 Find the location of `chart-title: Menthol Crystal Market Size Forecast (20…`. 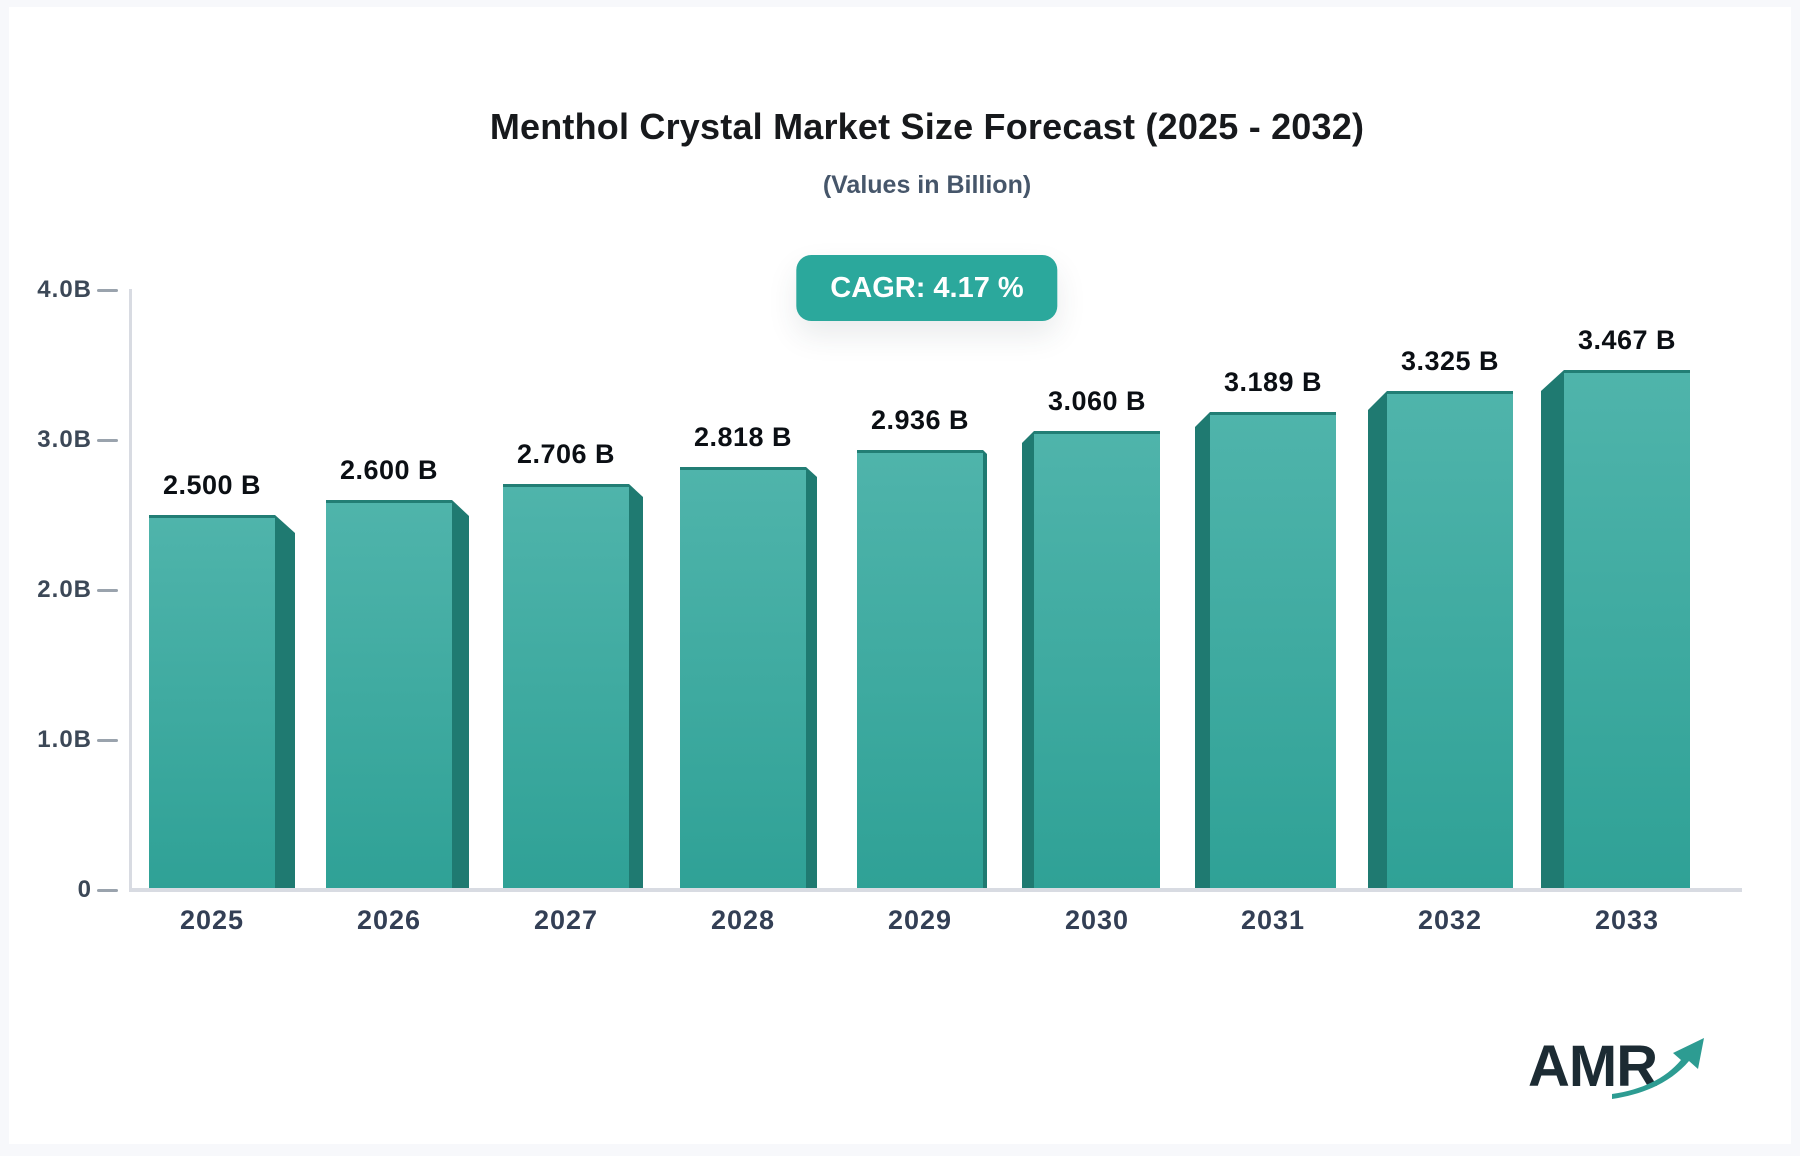

chart-title: Menthol Crystal Market Size Forecast (20… is located at coordinates (927, 126).